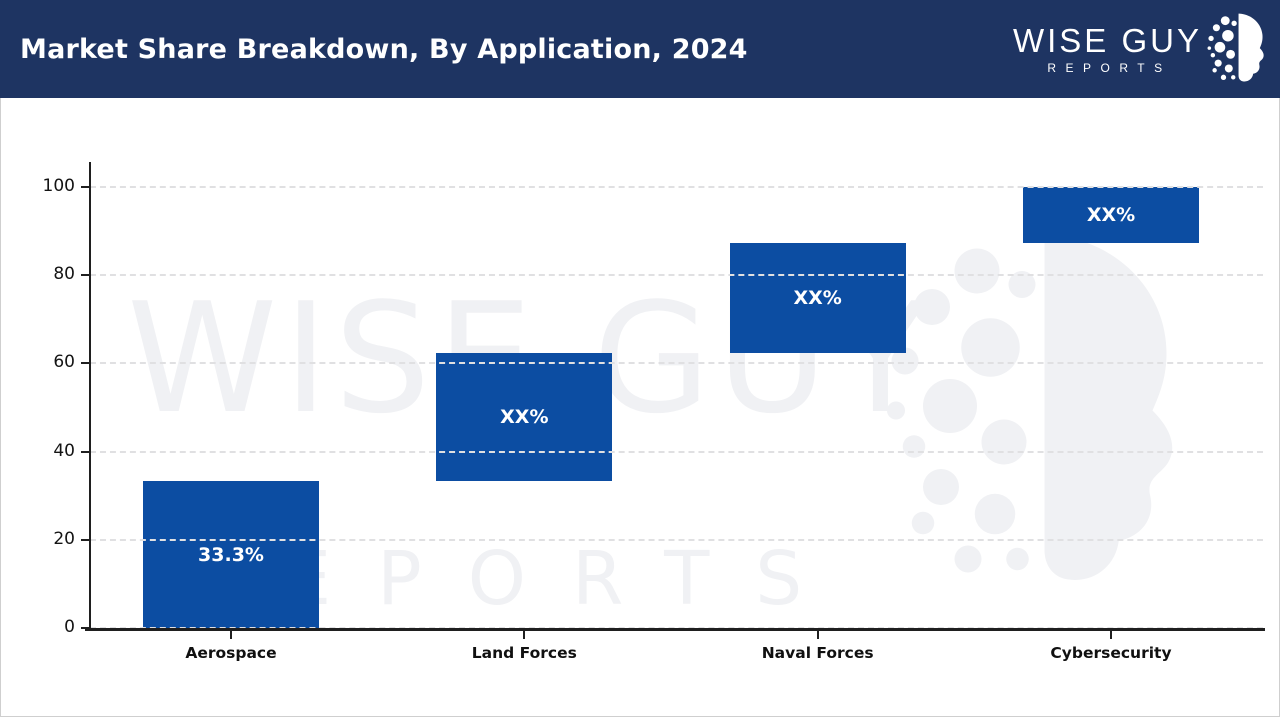 The height and width of the screenshot is (720, 1280). What do you see at coordinates (1107, 40) in the screenshot?
I see `logo-brand-text: WISE GUY` at bounding box center [1107, 40].